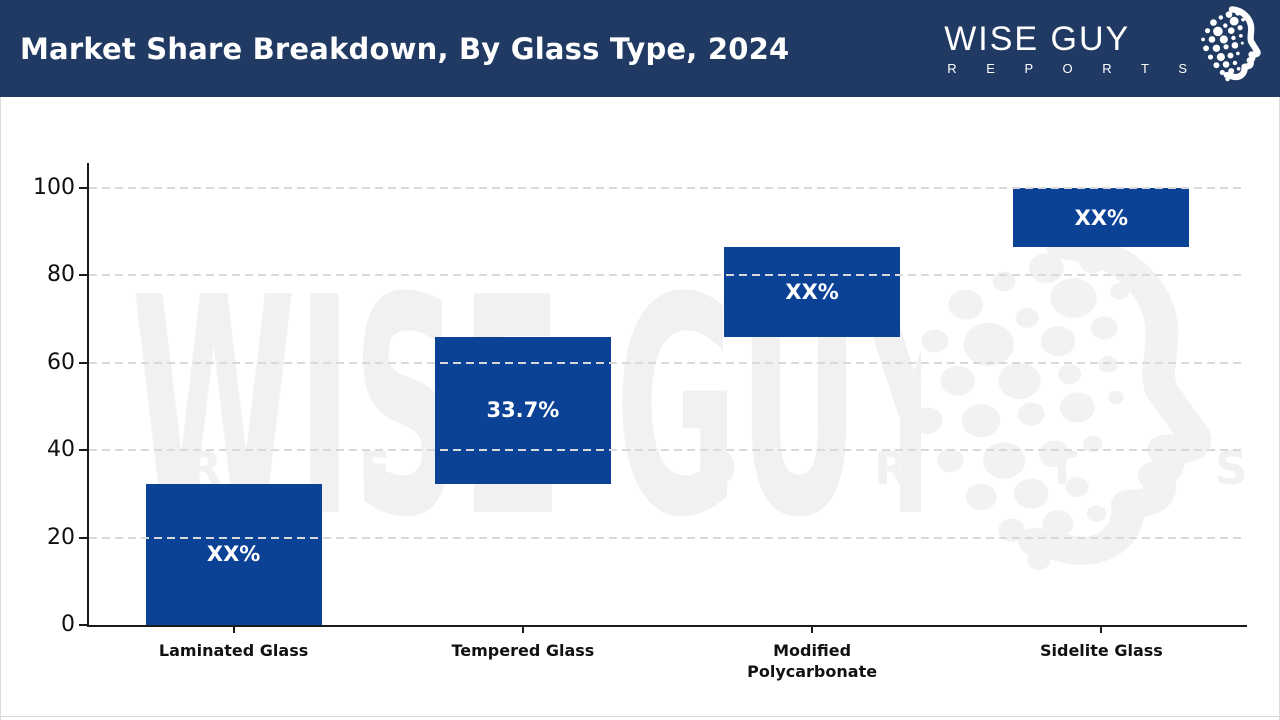 The height and width of the screenshot is (720, 1280). What do you see at coordinates (61, 275) in the screenshot?
I see `y-tick-label: 80` at bounding box center [61, 275].